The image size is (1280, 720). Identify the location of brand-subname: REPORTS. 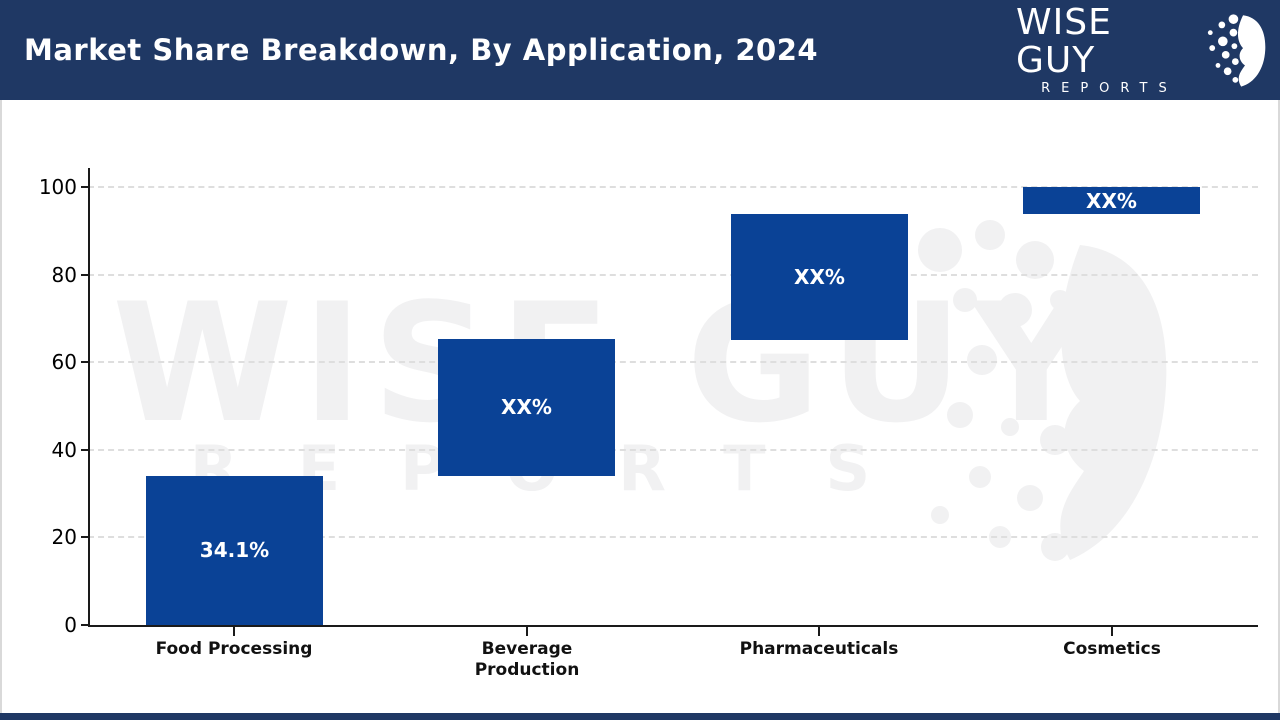
(1109, 89).